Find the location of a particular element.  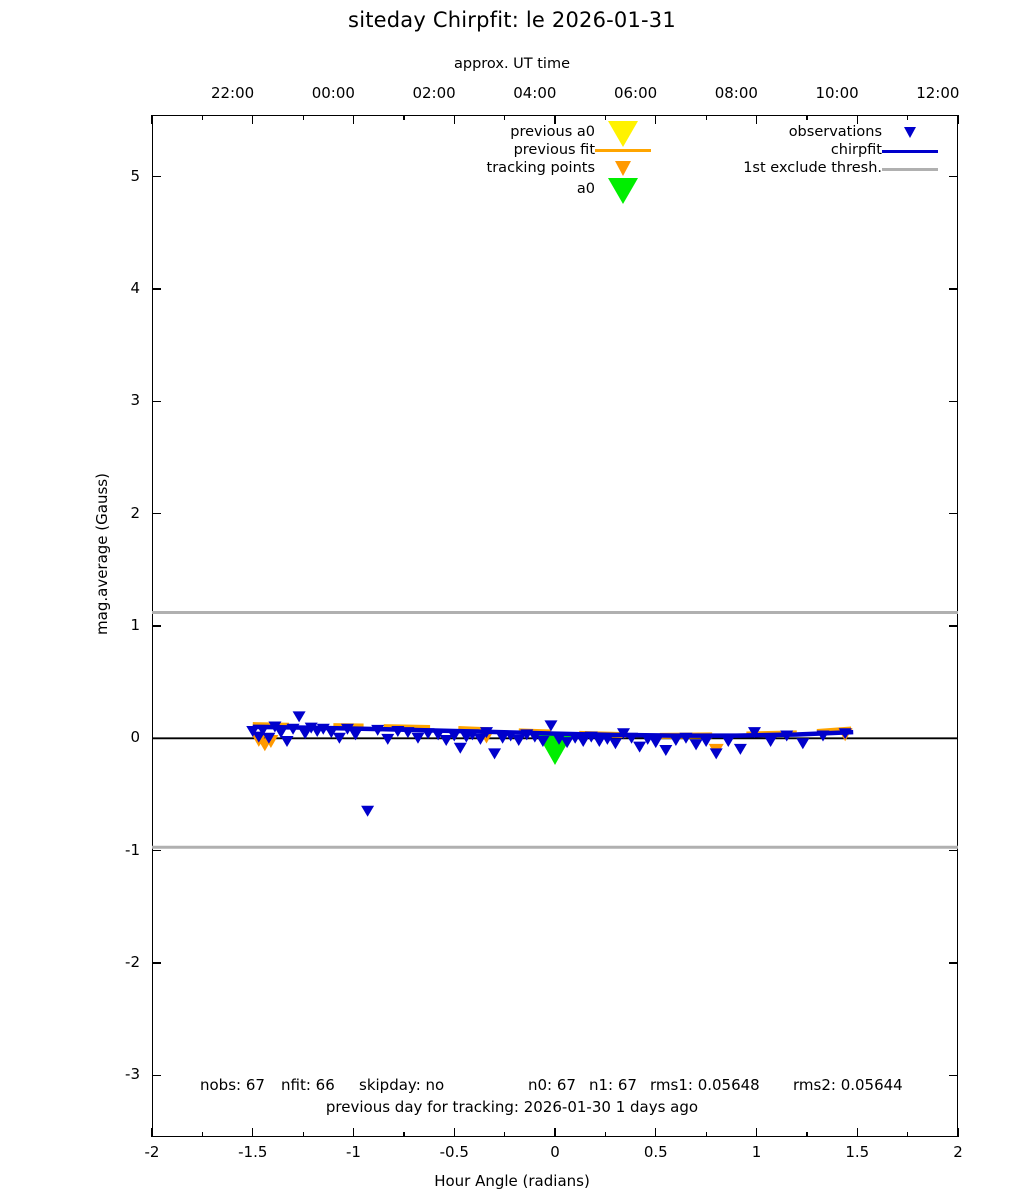

x-tick-label: 2 is located at coordinates (958, 1152).